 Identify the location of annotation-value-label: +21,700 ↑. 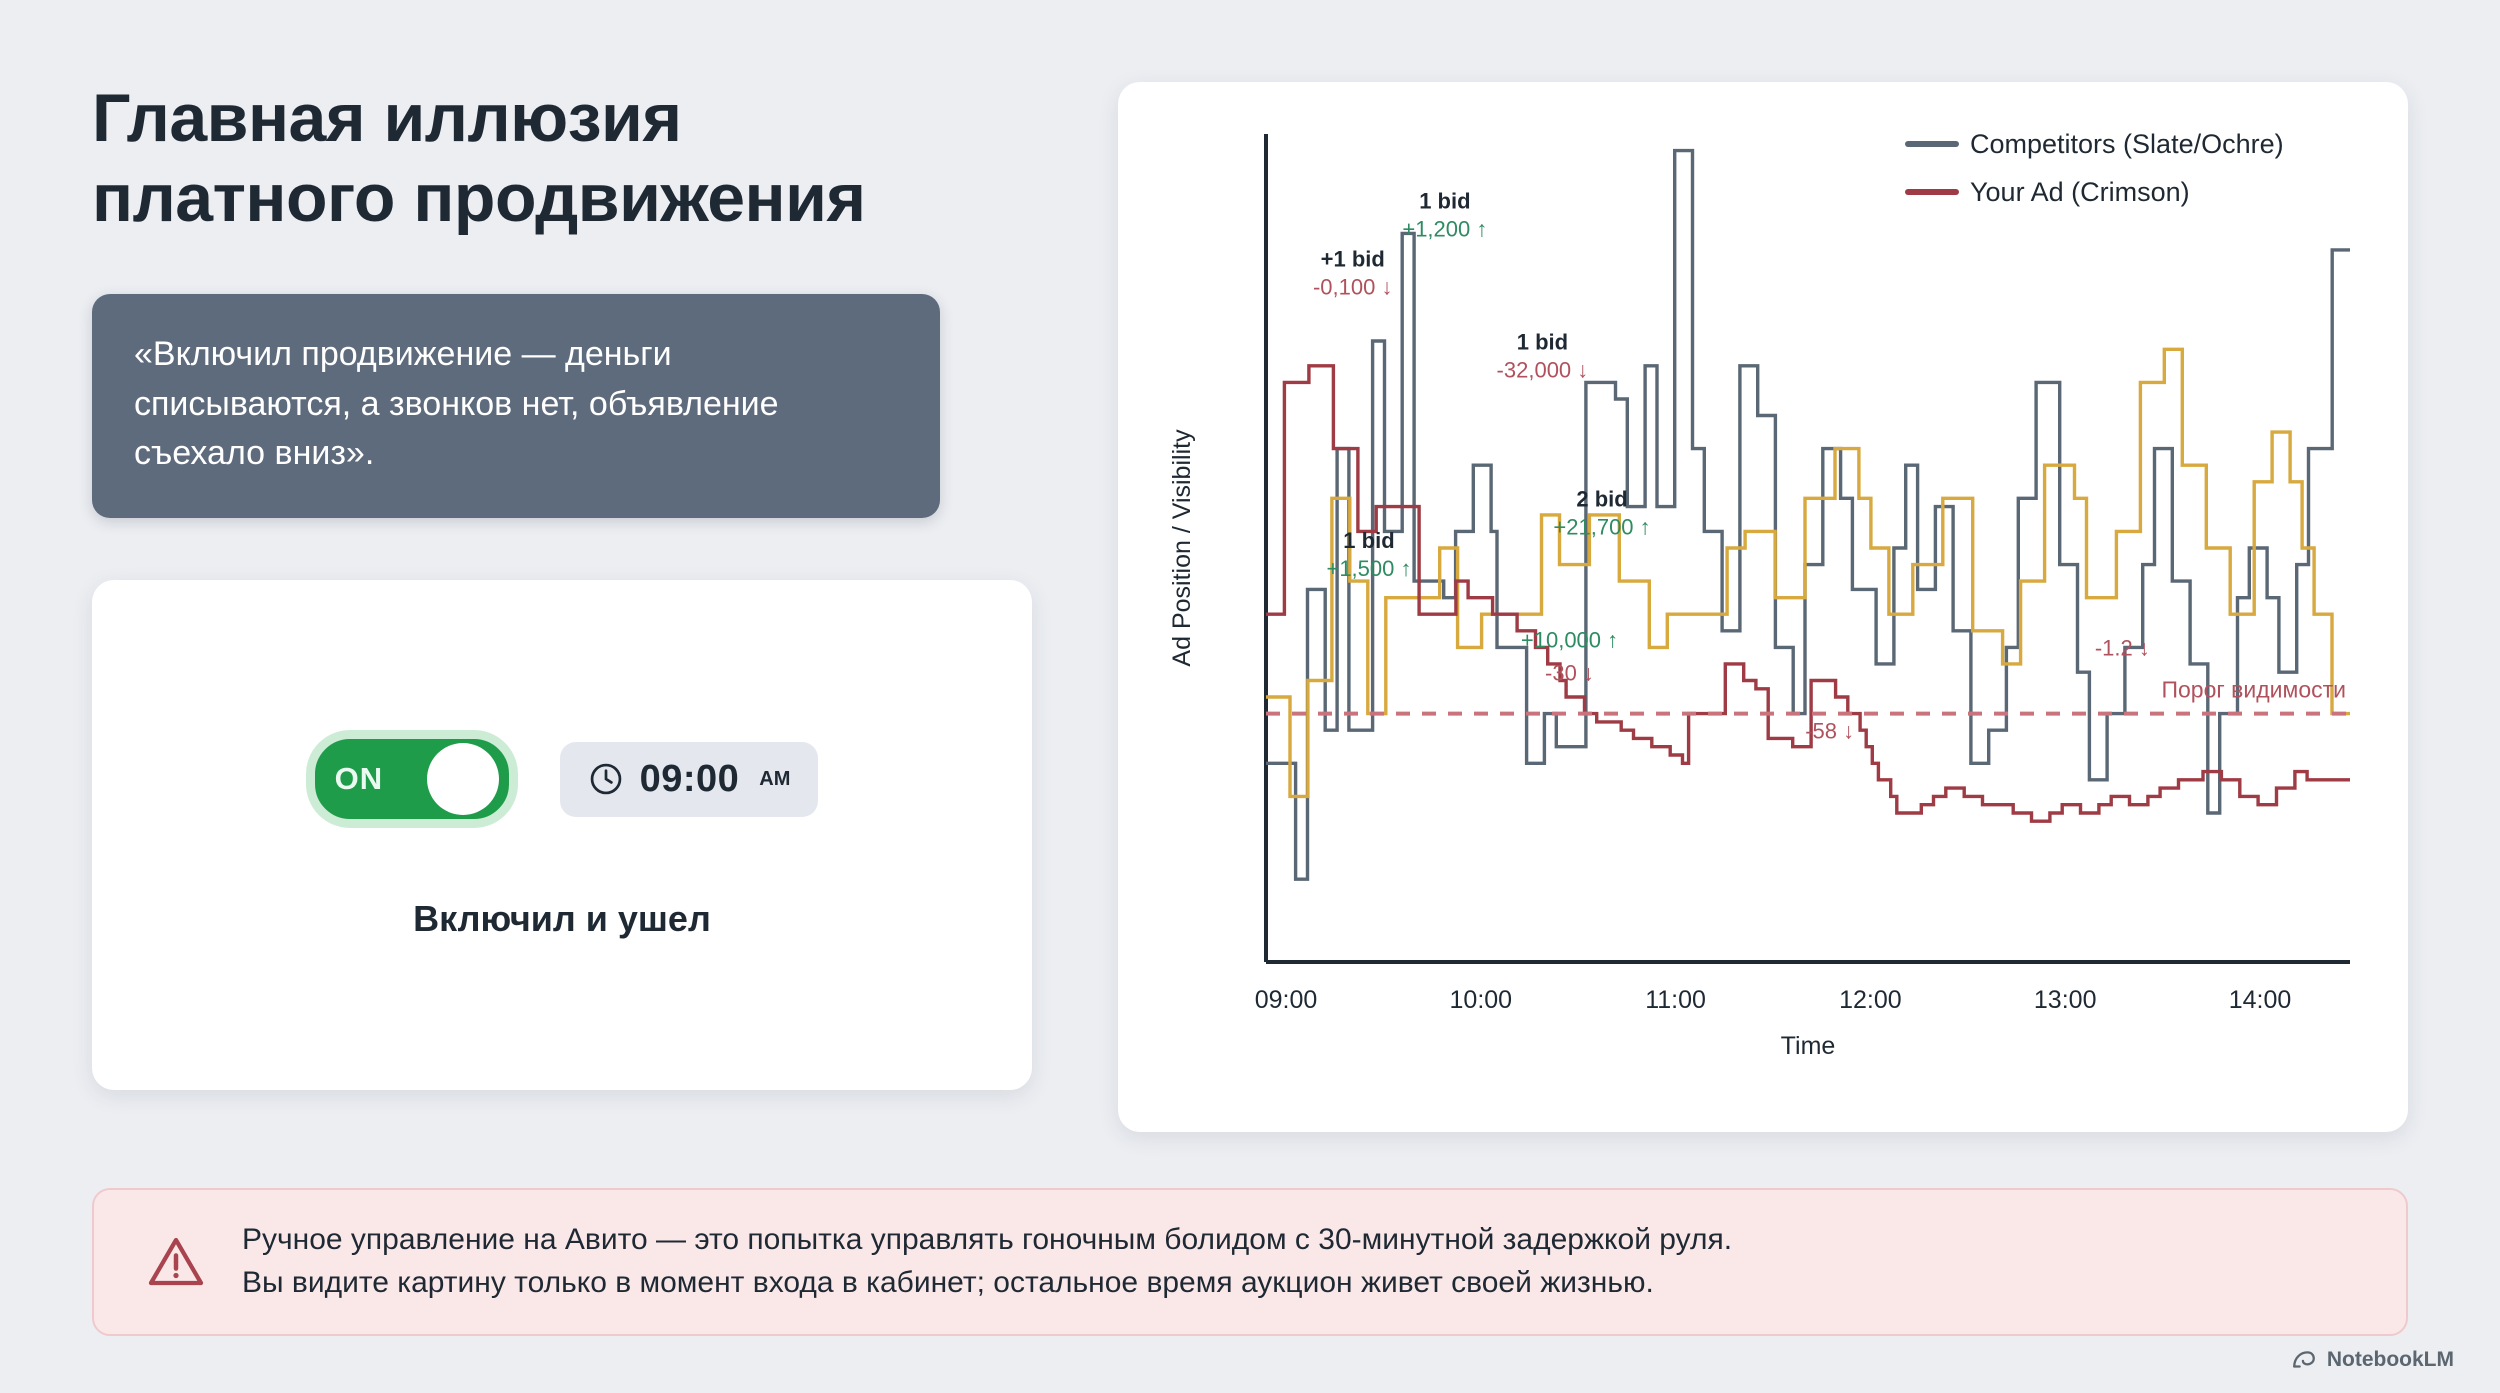
(1601, 527).